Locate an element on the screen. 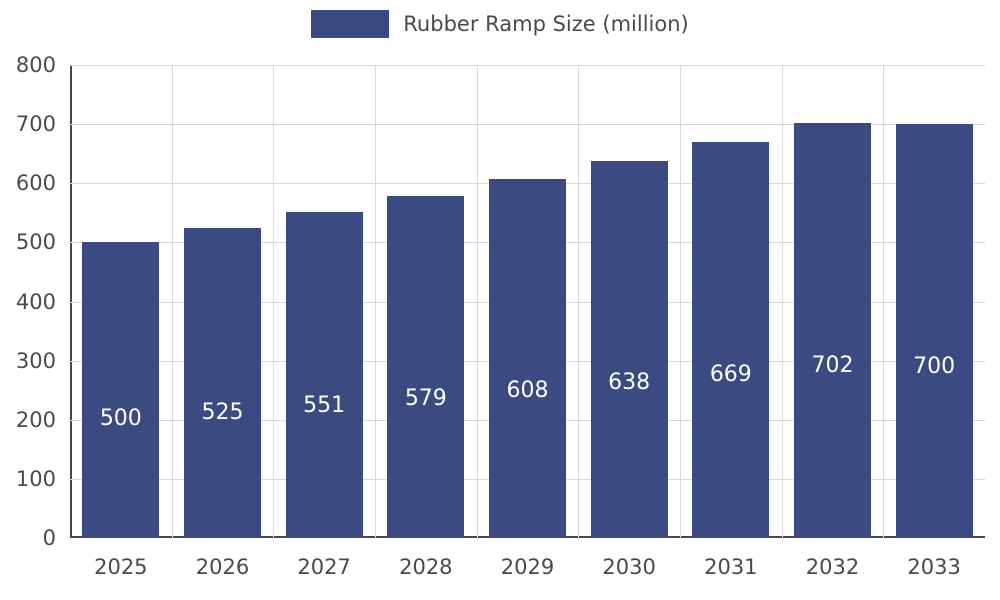 This screenshot has height=600, width=1000. x-tick-label: 2030 is located at coordinates (629, 567).